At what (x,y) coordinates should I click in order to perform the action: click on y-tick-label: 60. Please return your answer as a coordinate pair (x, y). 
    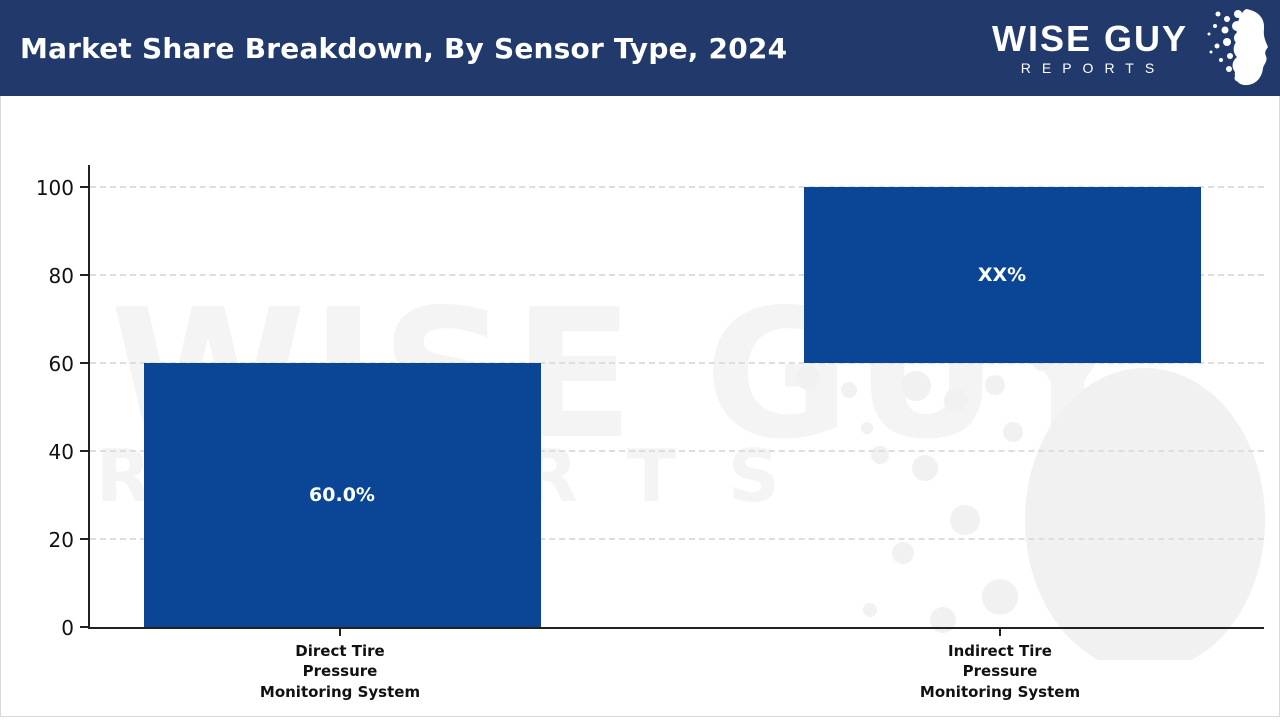
    Looking at the image, I should click on (61, 364).